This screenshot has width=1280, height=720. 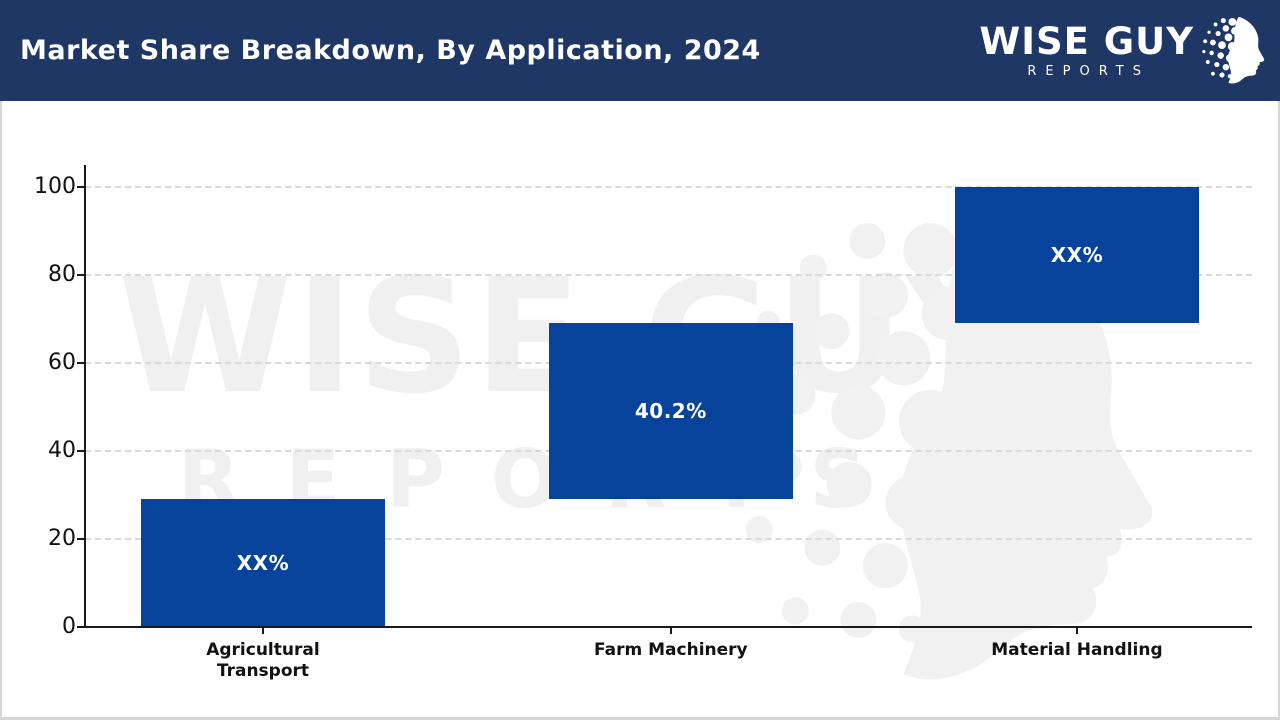 I want to click on bar-agricultural-transport: XX%, so click(x=262, y=563).